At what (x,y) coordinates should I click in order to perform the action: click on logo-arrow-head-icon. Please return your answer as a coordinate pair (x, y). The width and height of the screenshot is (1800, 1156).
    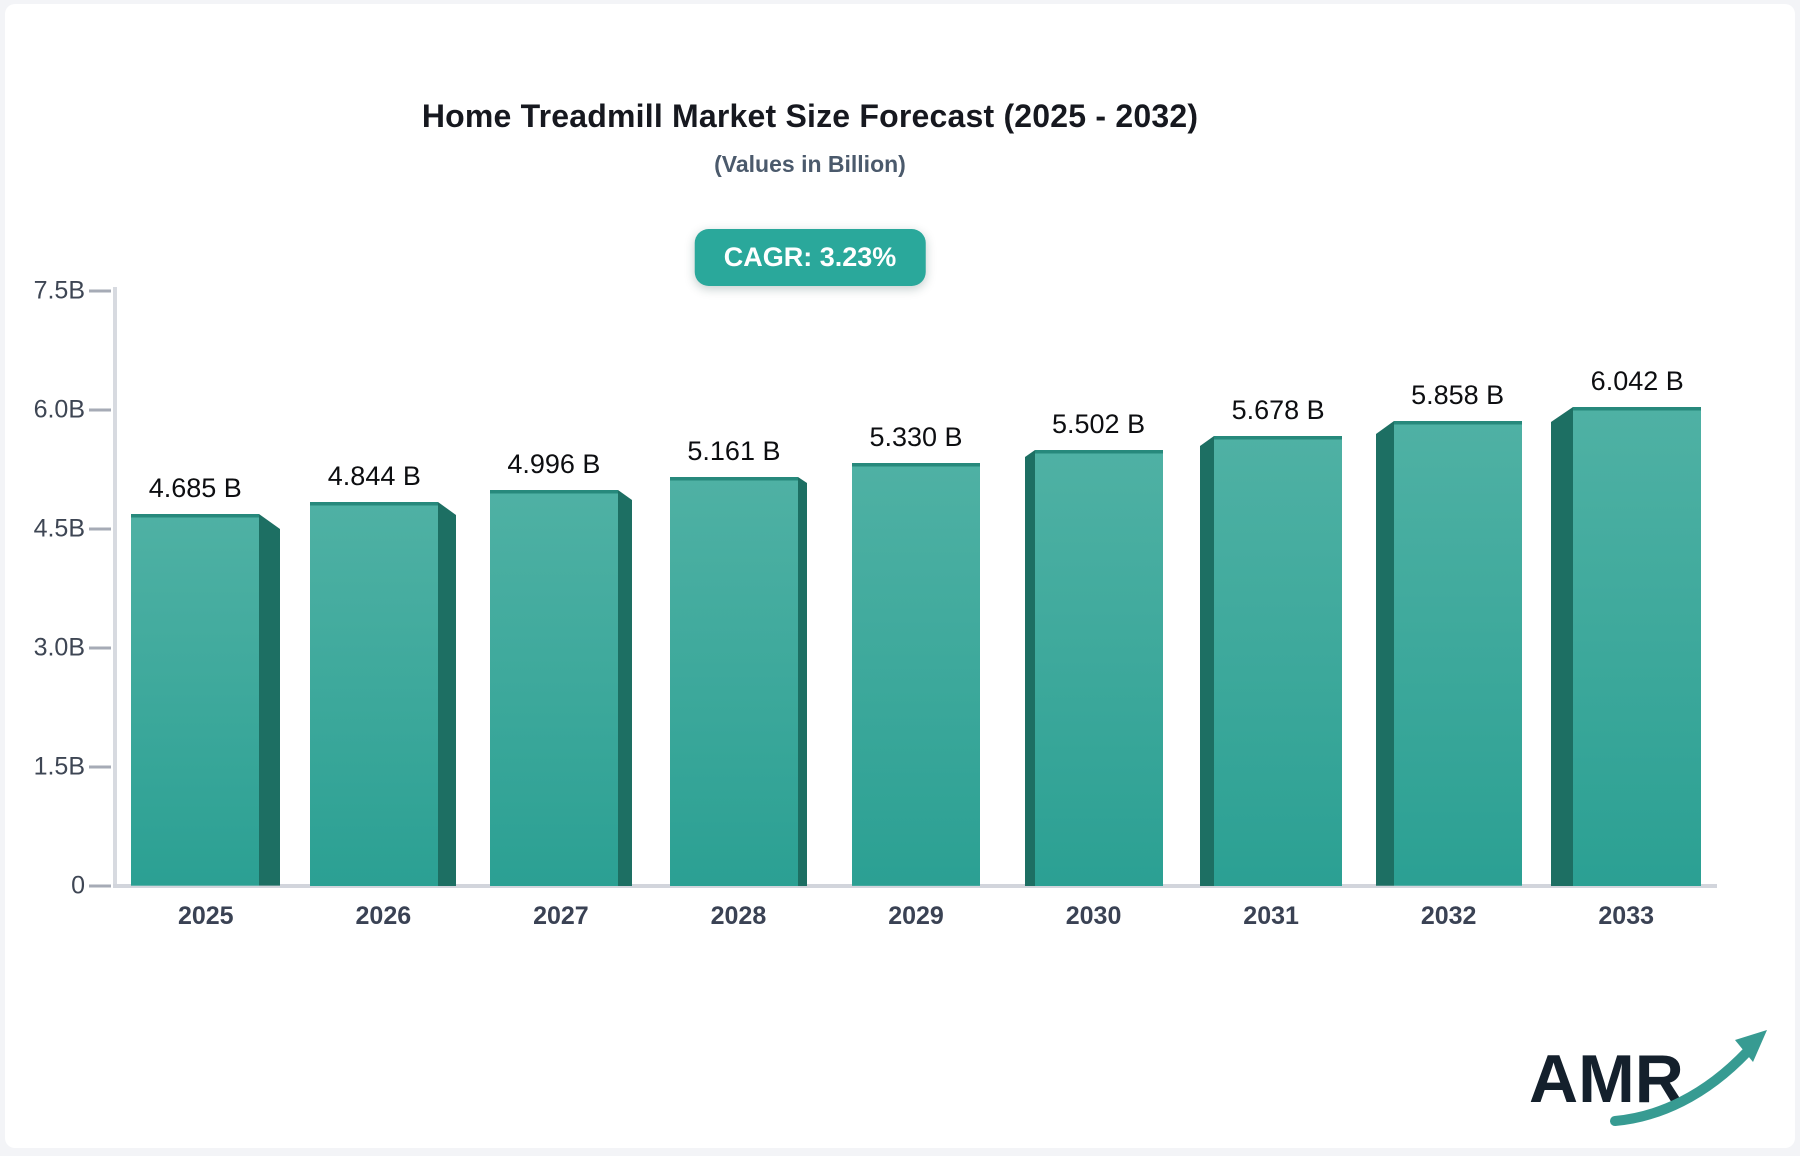
    Looking at the image, I should click on (1751, 1046).